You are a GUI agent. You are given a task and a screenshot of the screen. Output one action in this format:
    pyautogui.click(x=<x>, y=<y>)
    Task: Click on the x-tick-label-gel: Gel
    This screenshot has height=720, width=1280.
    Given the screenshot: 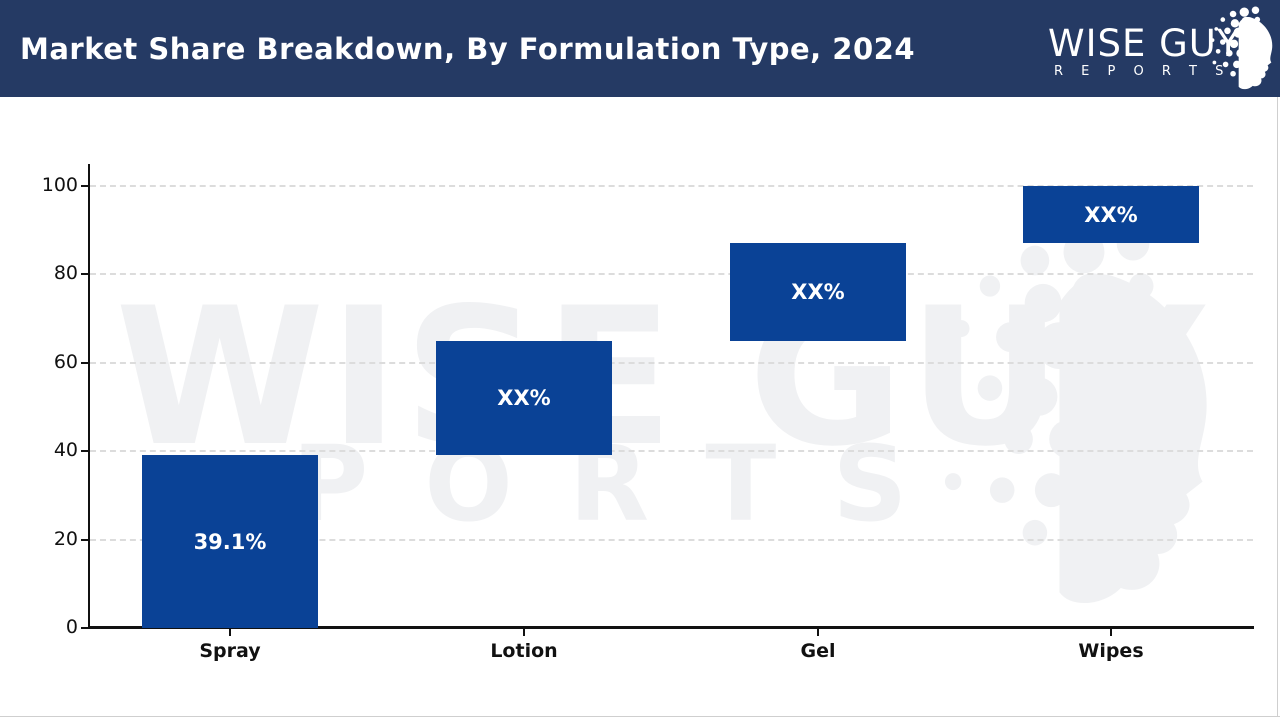 What is the action you would take?
    pyautogui.click(x=818, y=651)
    